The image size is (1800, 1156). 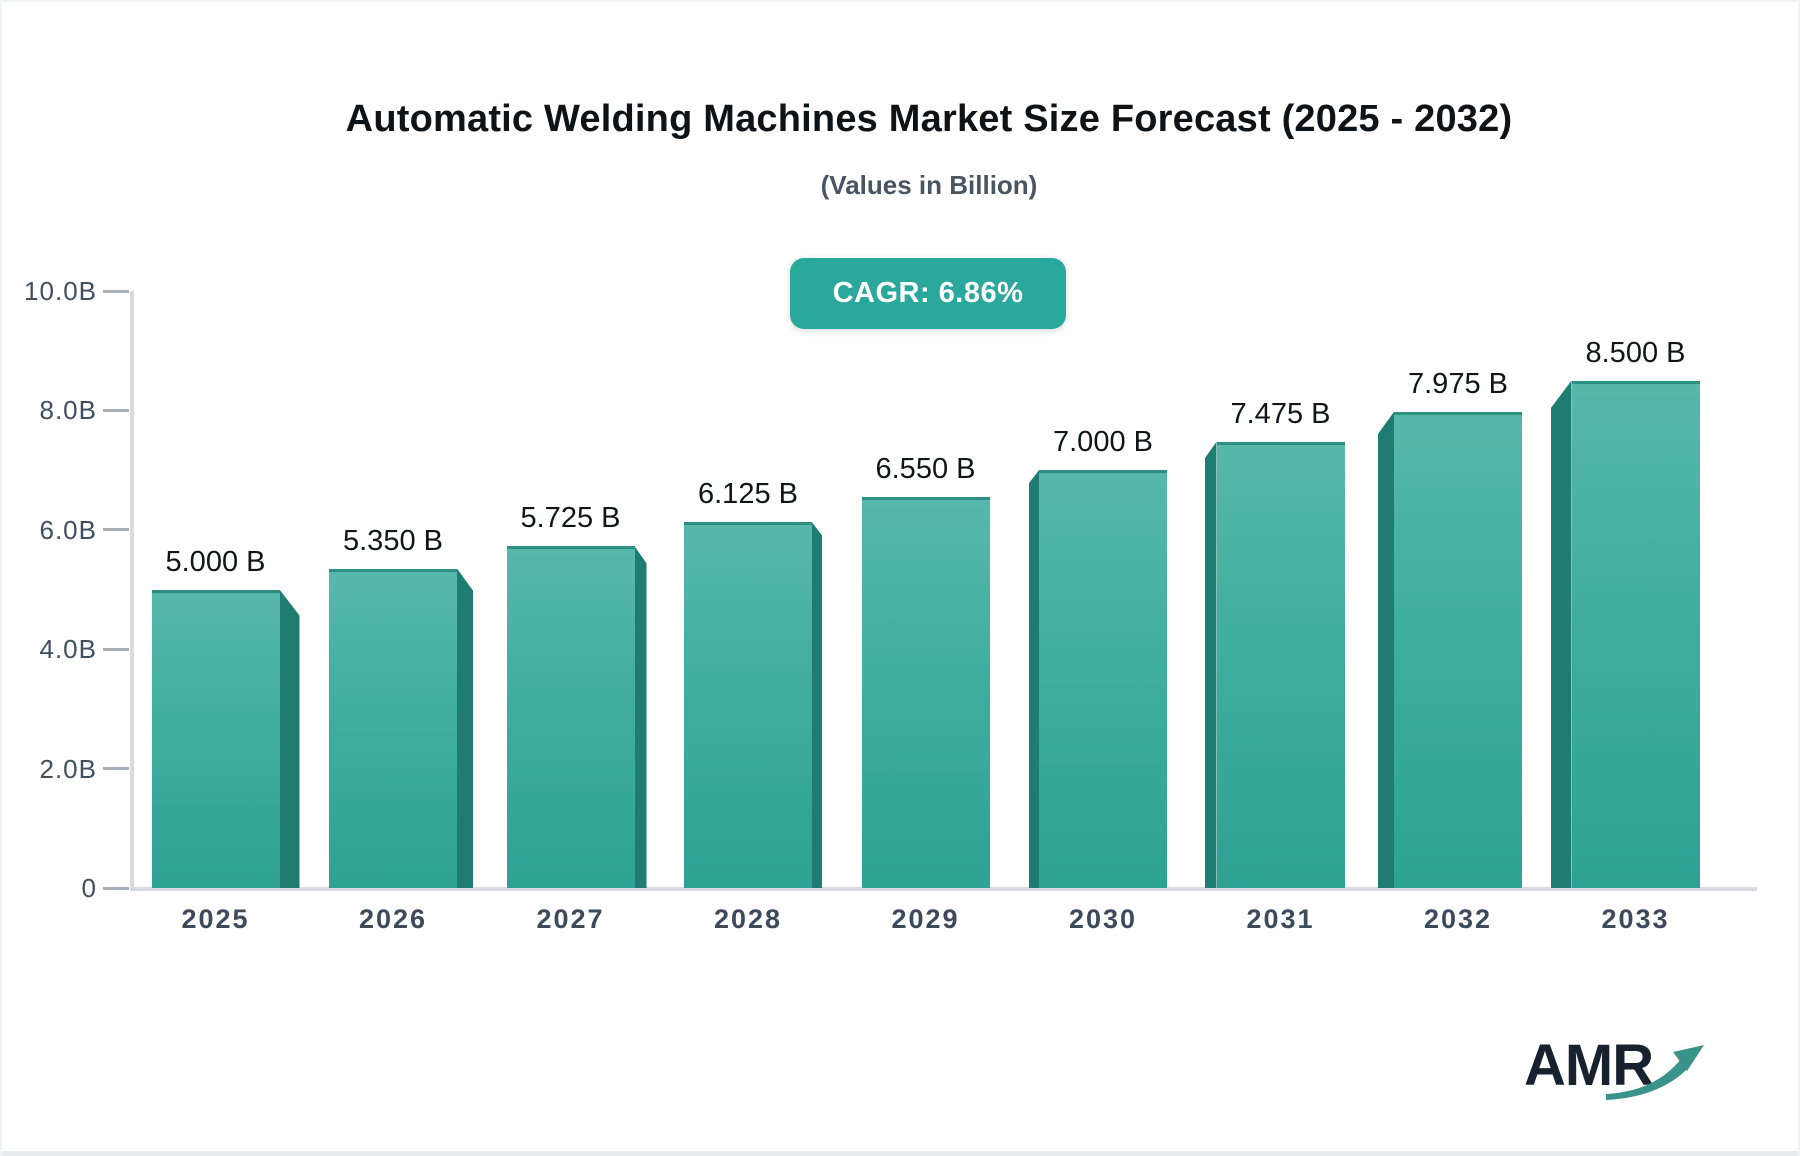 I want to click on bar-value-label: 8.500 B, so click(x=1635, y=352).